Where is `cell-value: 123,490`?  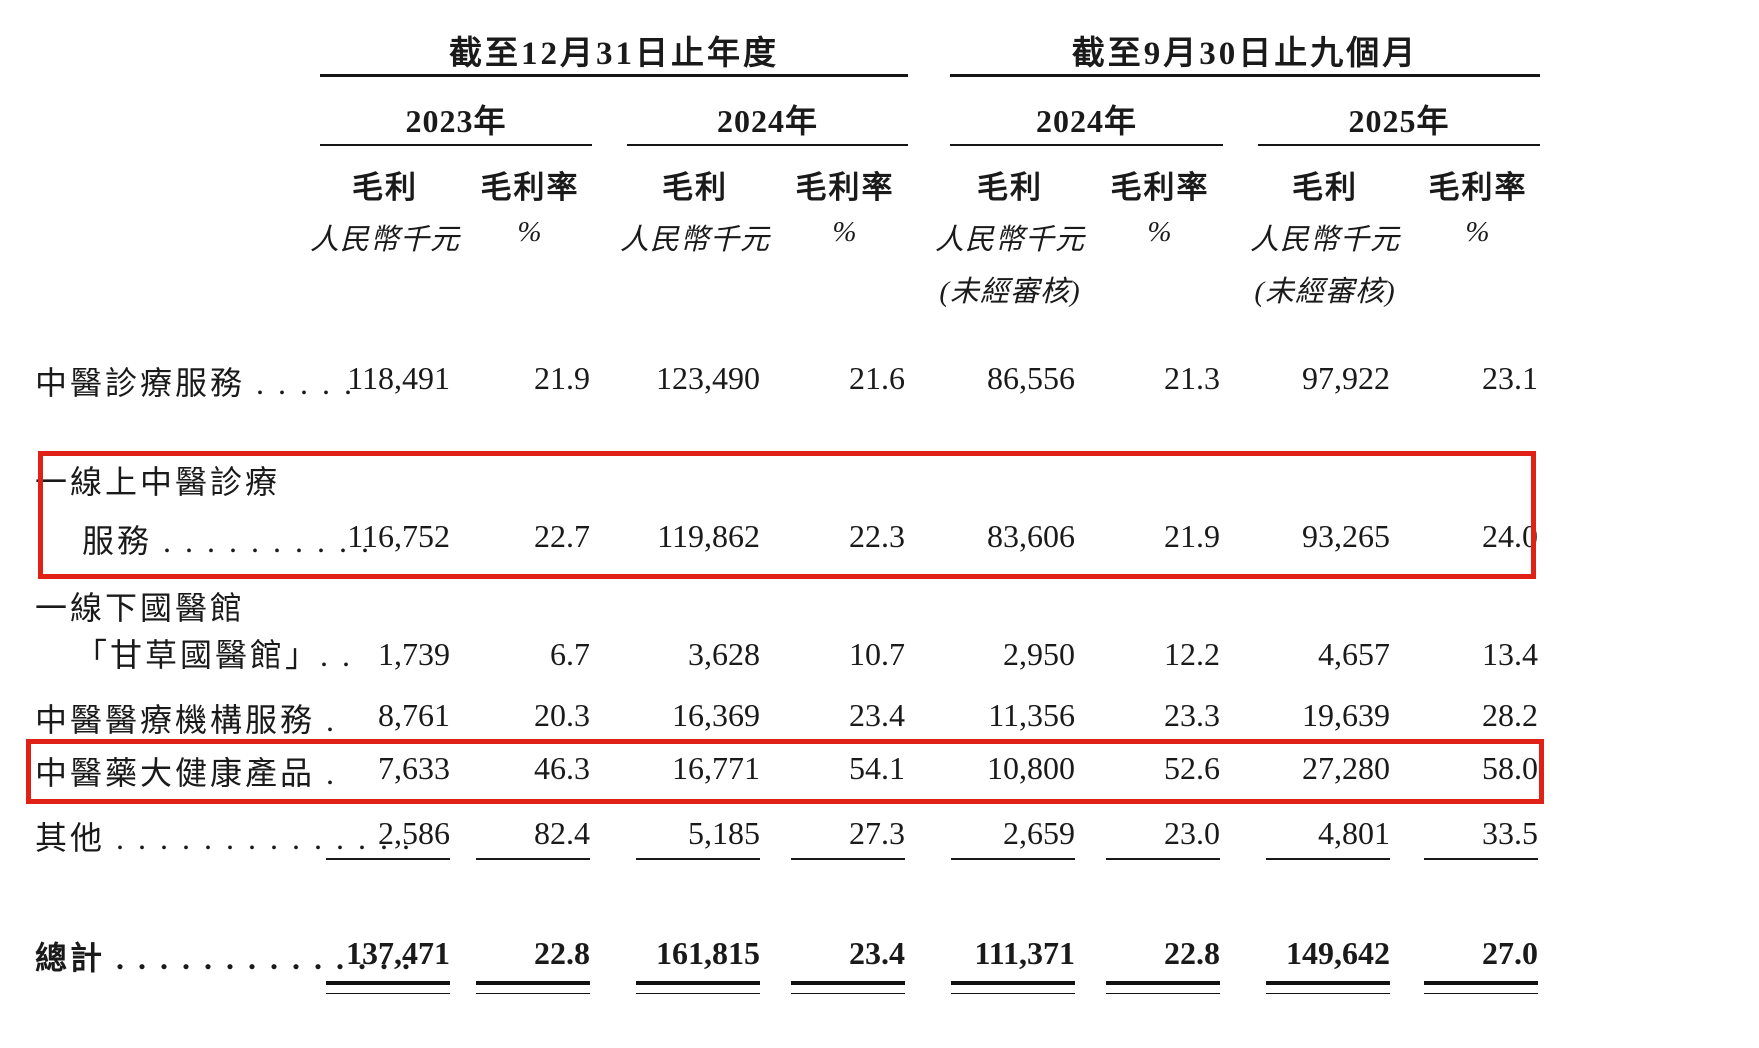
cell-value: 123,490 is located at coordinates (708, 378).